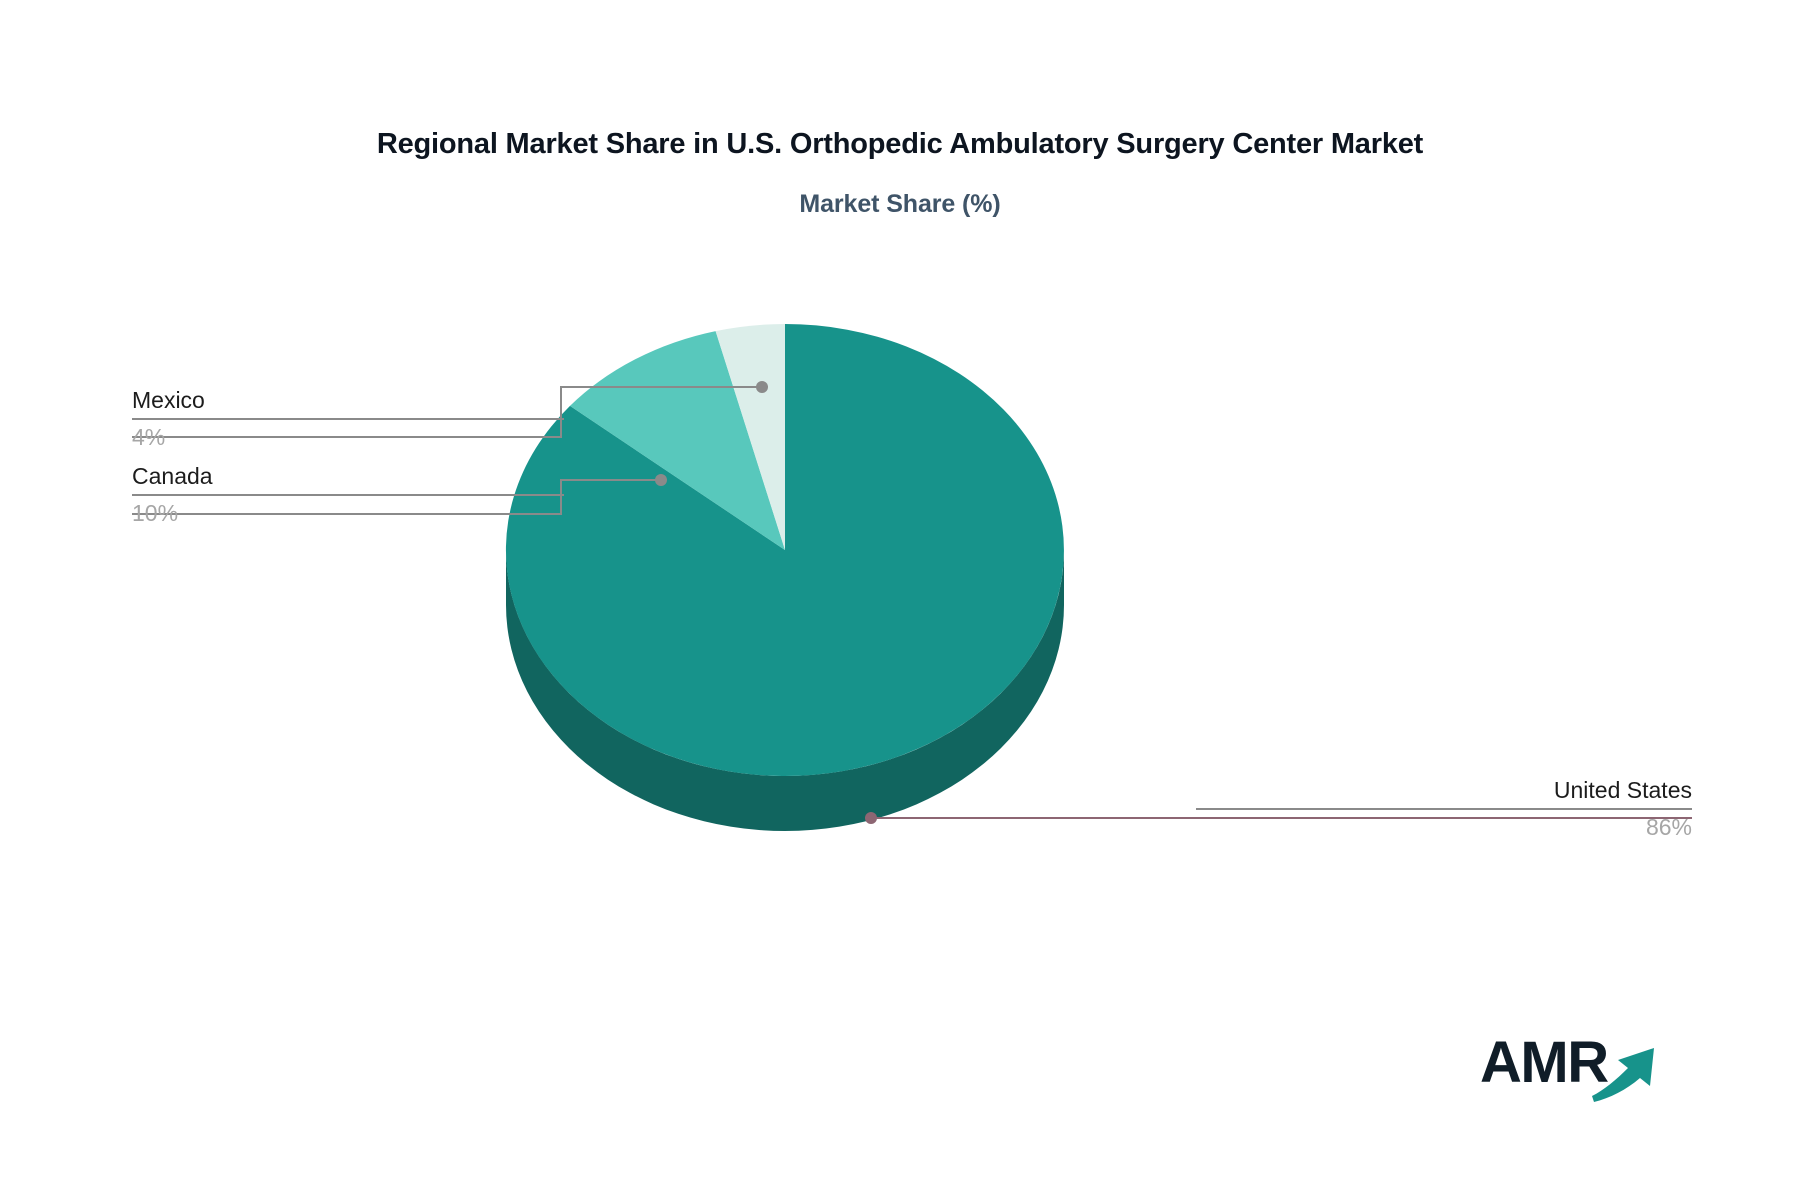 The image size is (1800, 1196). I want to click on data-label-united-states-rule, so click(1444, 809).